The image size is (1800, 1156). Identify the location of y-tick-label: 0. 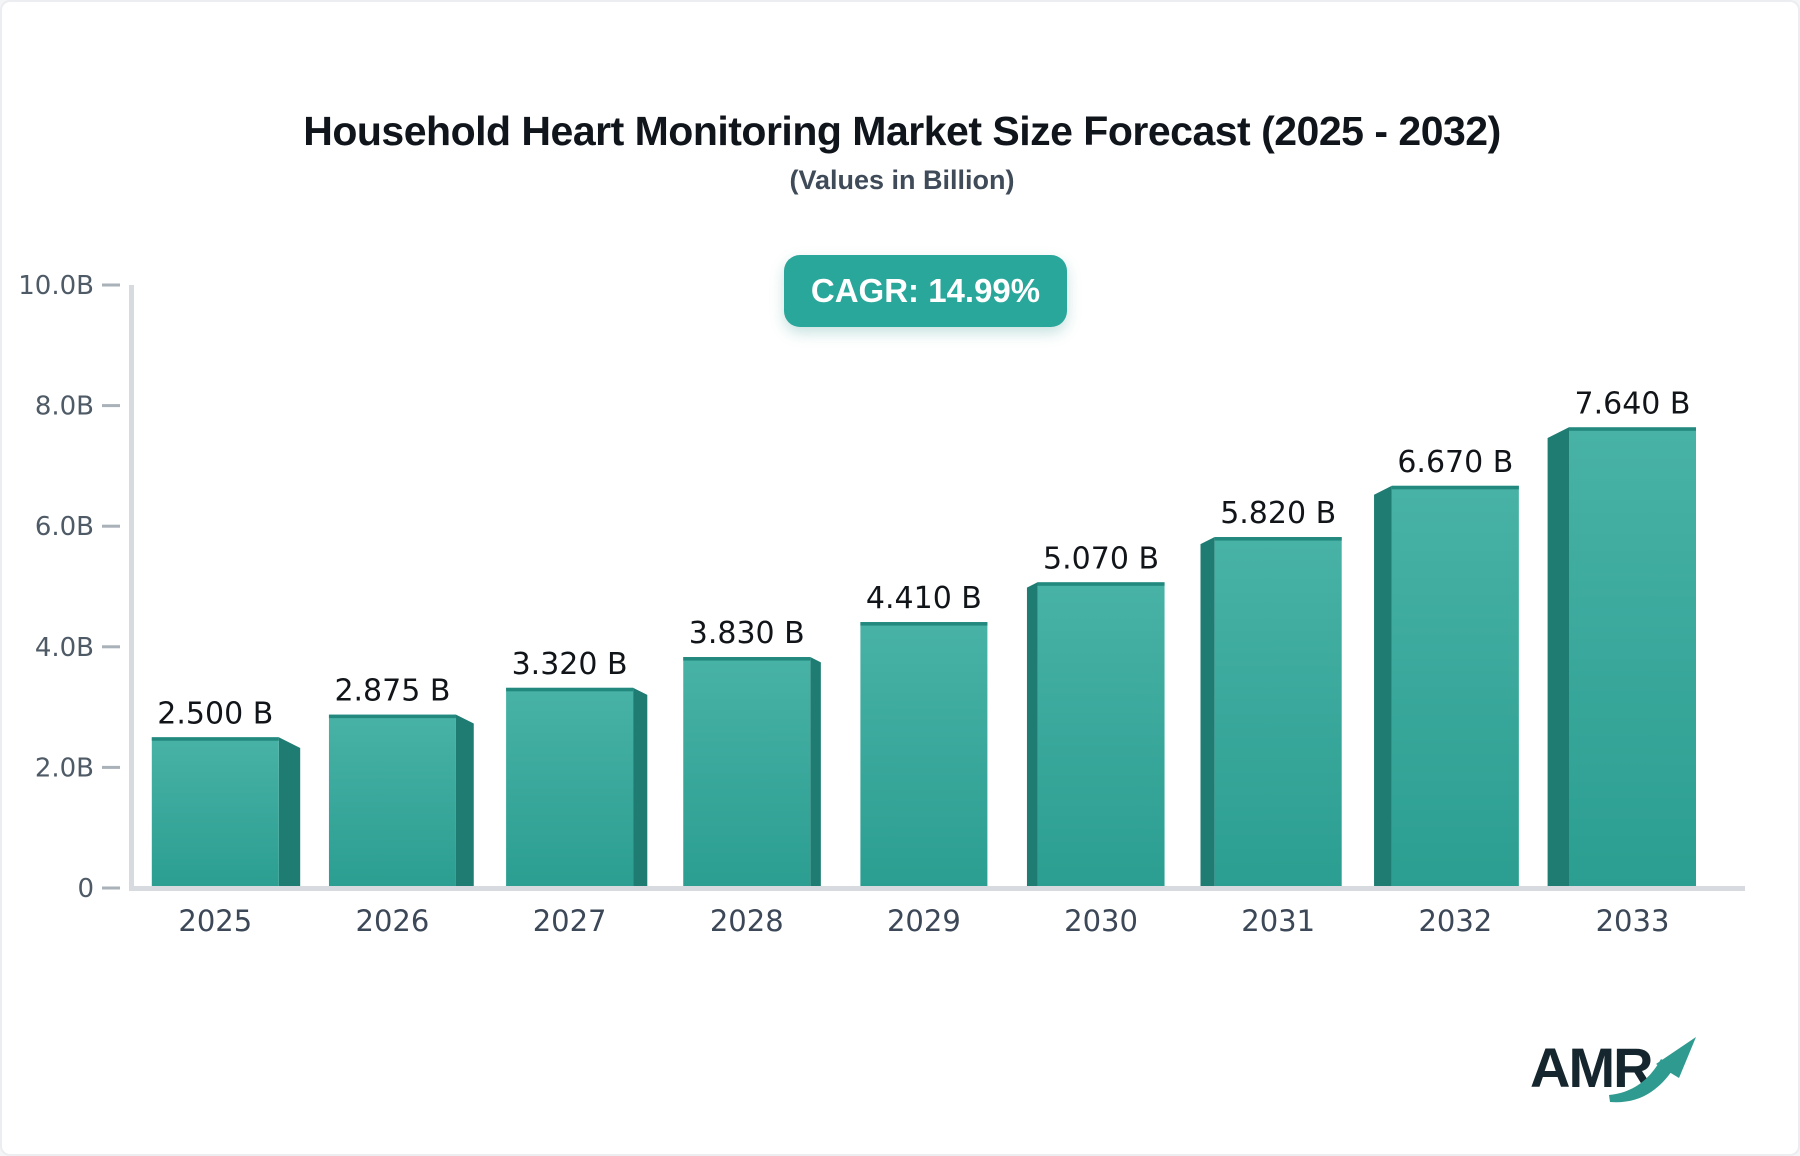
(85, 889).